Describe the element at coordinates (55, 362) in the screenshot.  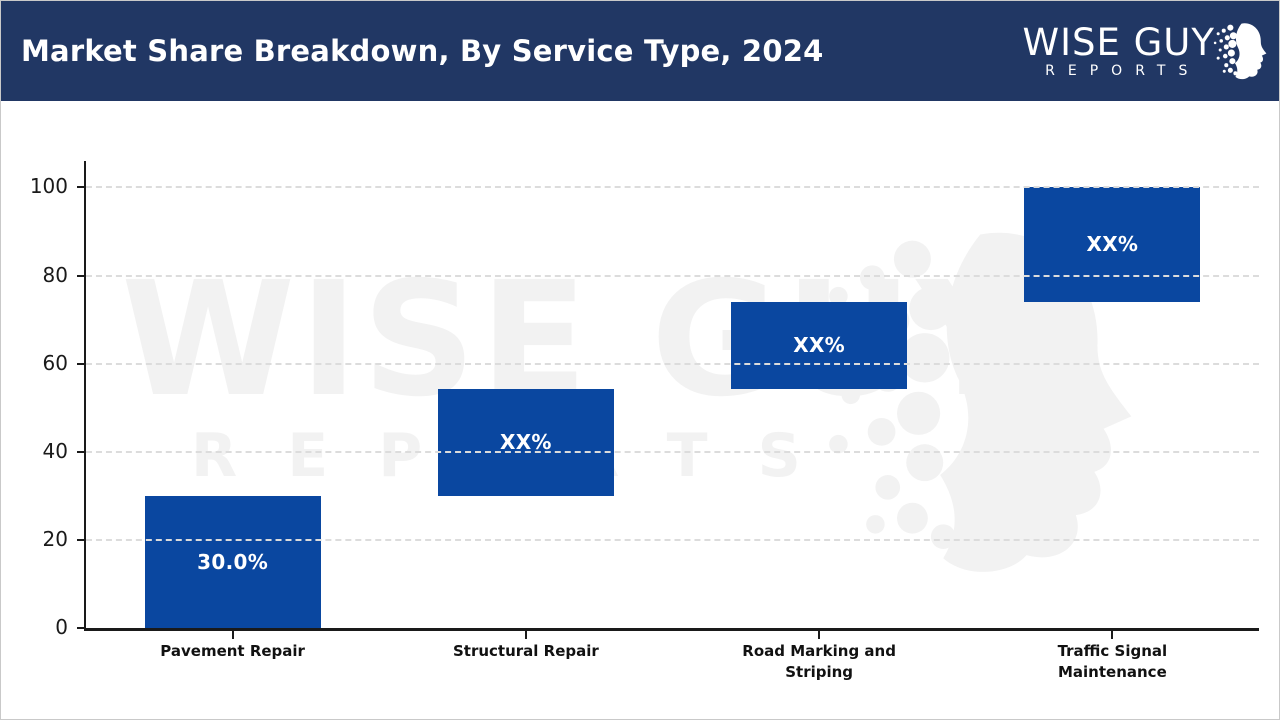
I see `y-axis-tick-label: 60` at that location.